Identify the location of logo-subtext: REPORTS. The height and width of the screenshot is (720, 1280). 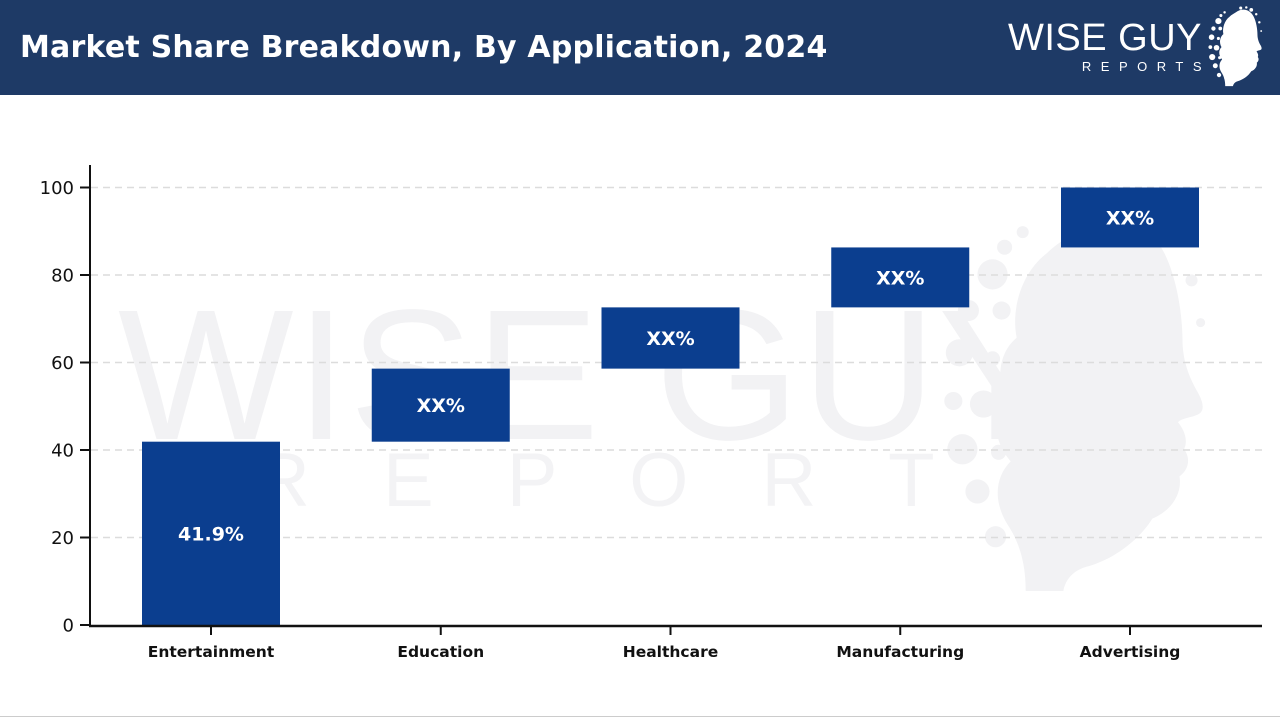
(1146, 67).